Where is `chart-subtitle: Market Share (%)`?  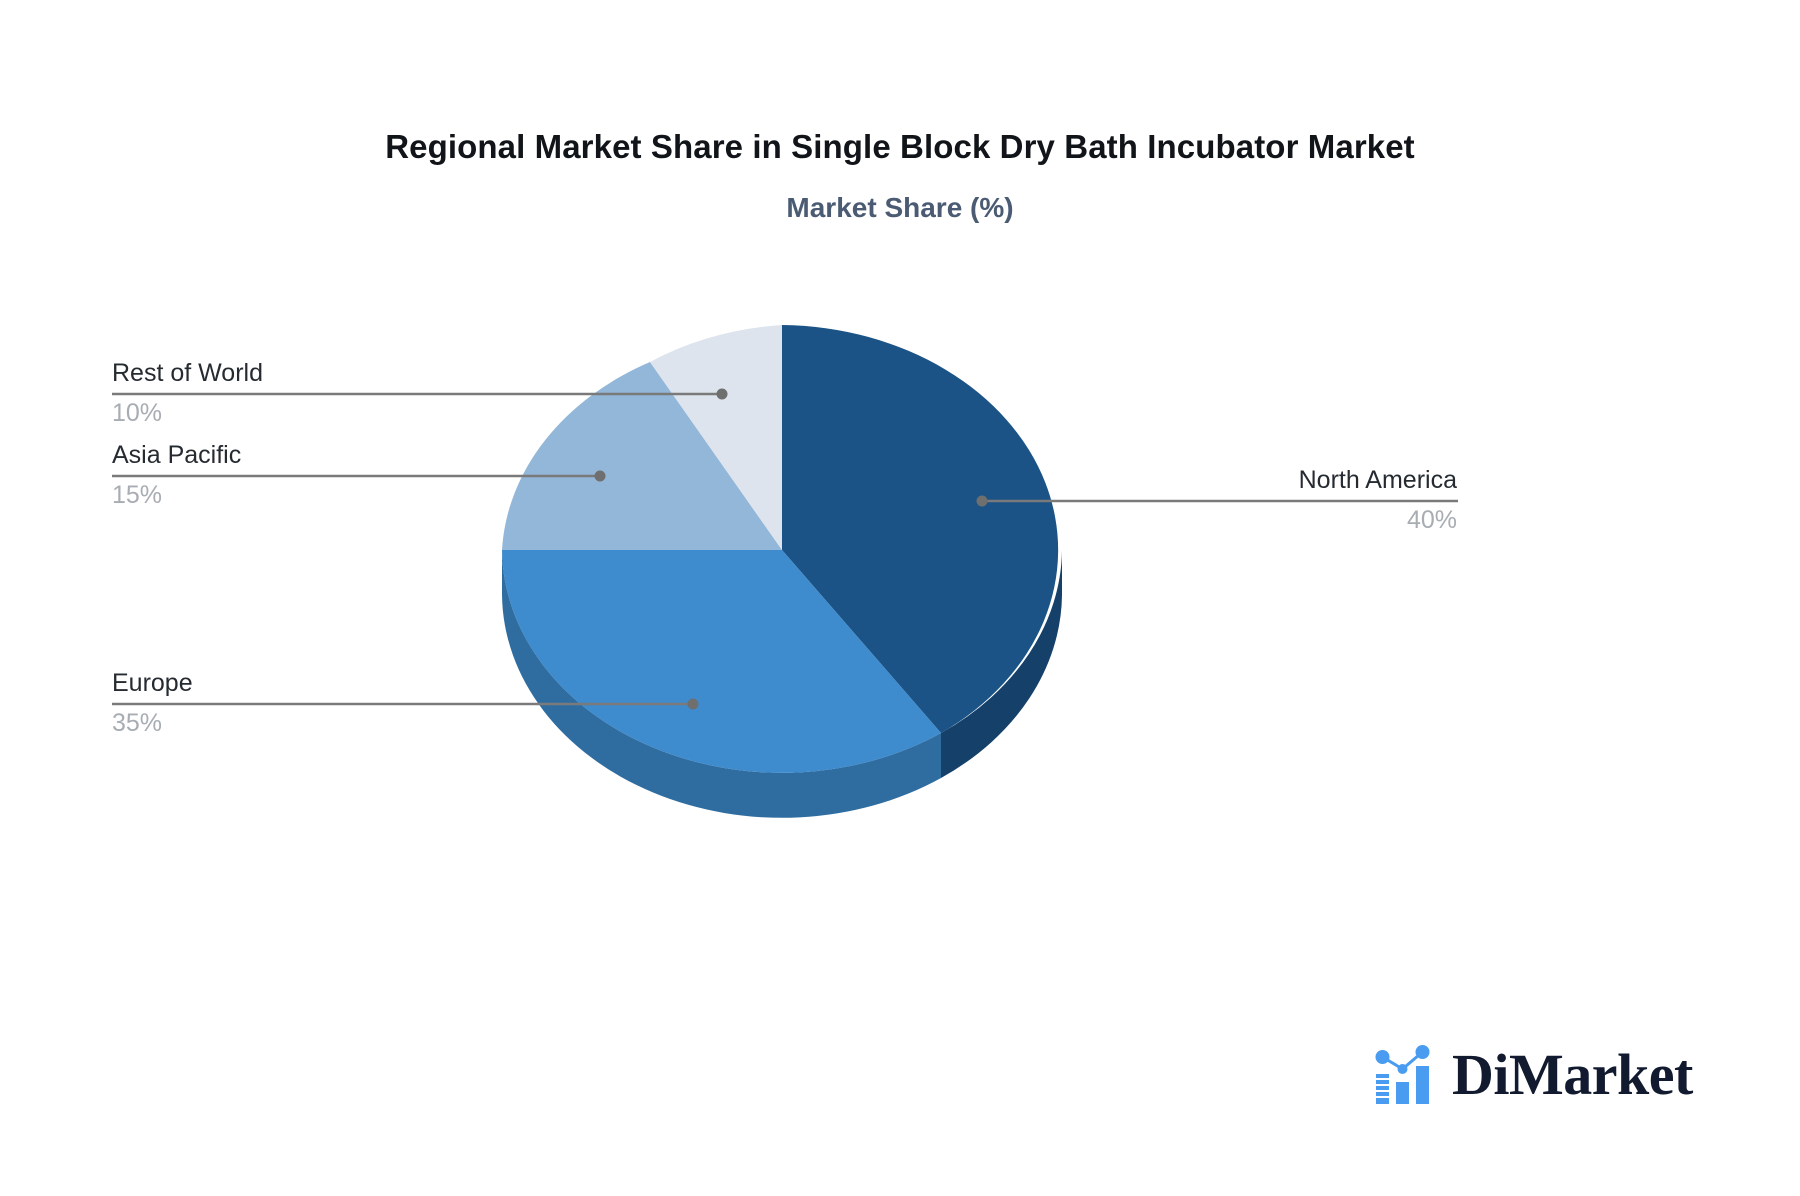 chart-subtitle: Market Share (%) is located at coordinates (900, 207).